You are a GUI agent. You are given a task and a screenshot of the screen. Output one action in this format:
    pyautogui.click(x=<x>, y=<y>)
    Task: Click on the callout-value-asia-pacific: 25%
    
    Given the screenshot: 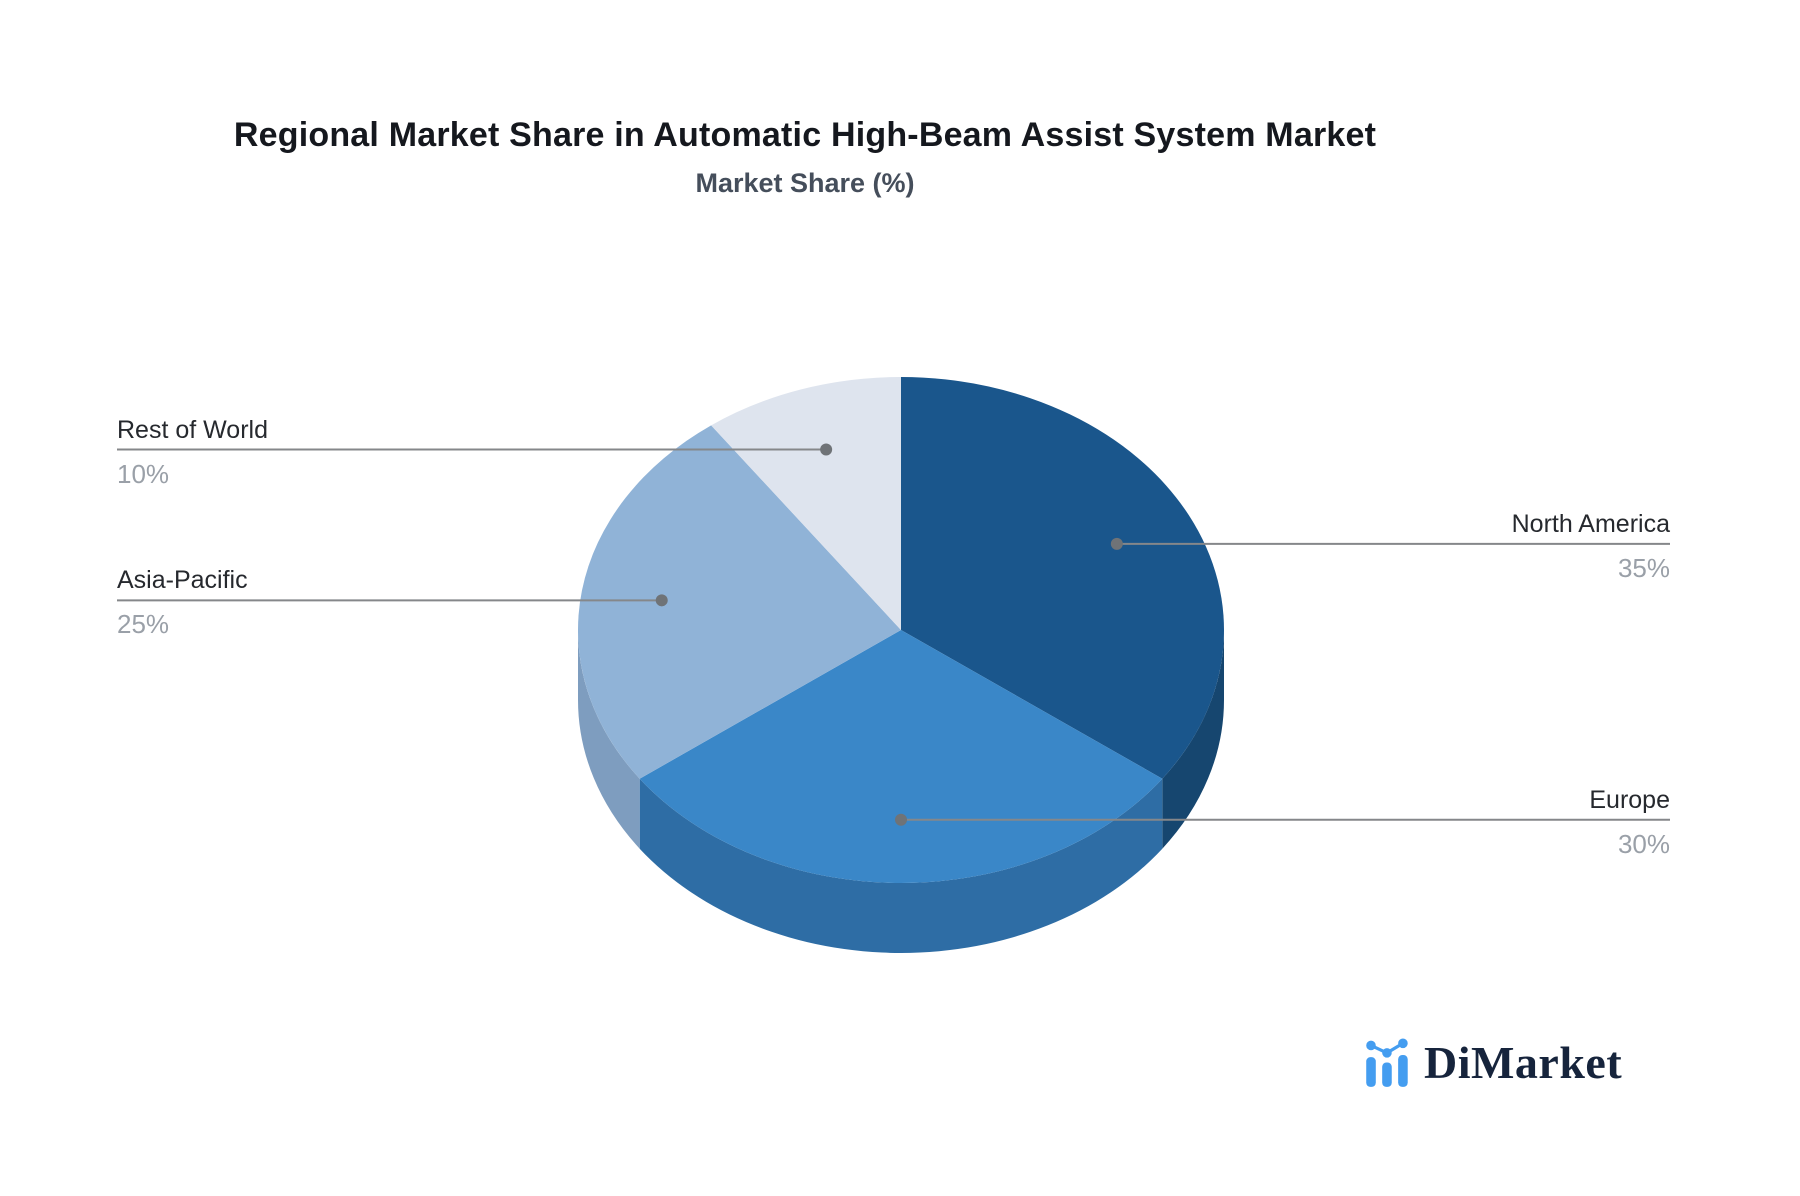 What is the action you would take?
    pyautogui.click(x=143, y=624)
    